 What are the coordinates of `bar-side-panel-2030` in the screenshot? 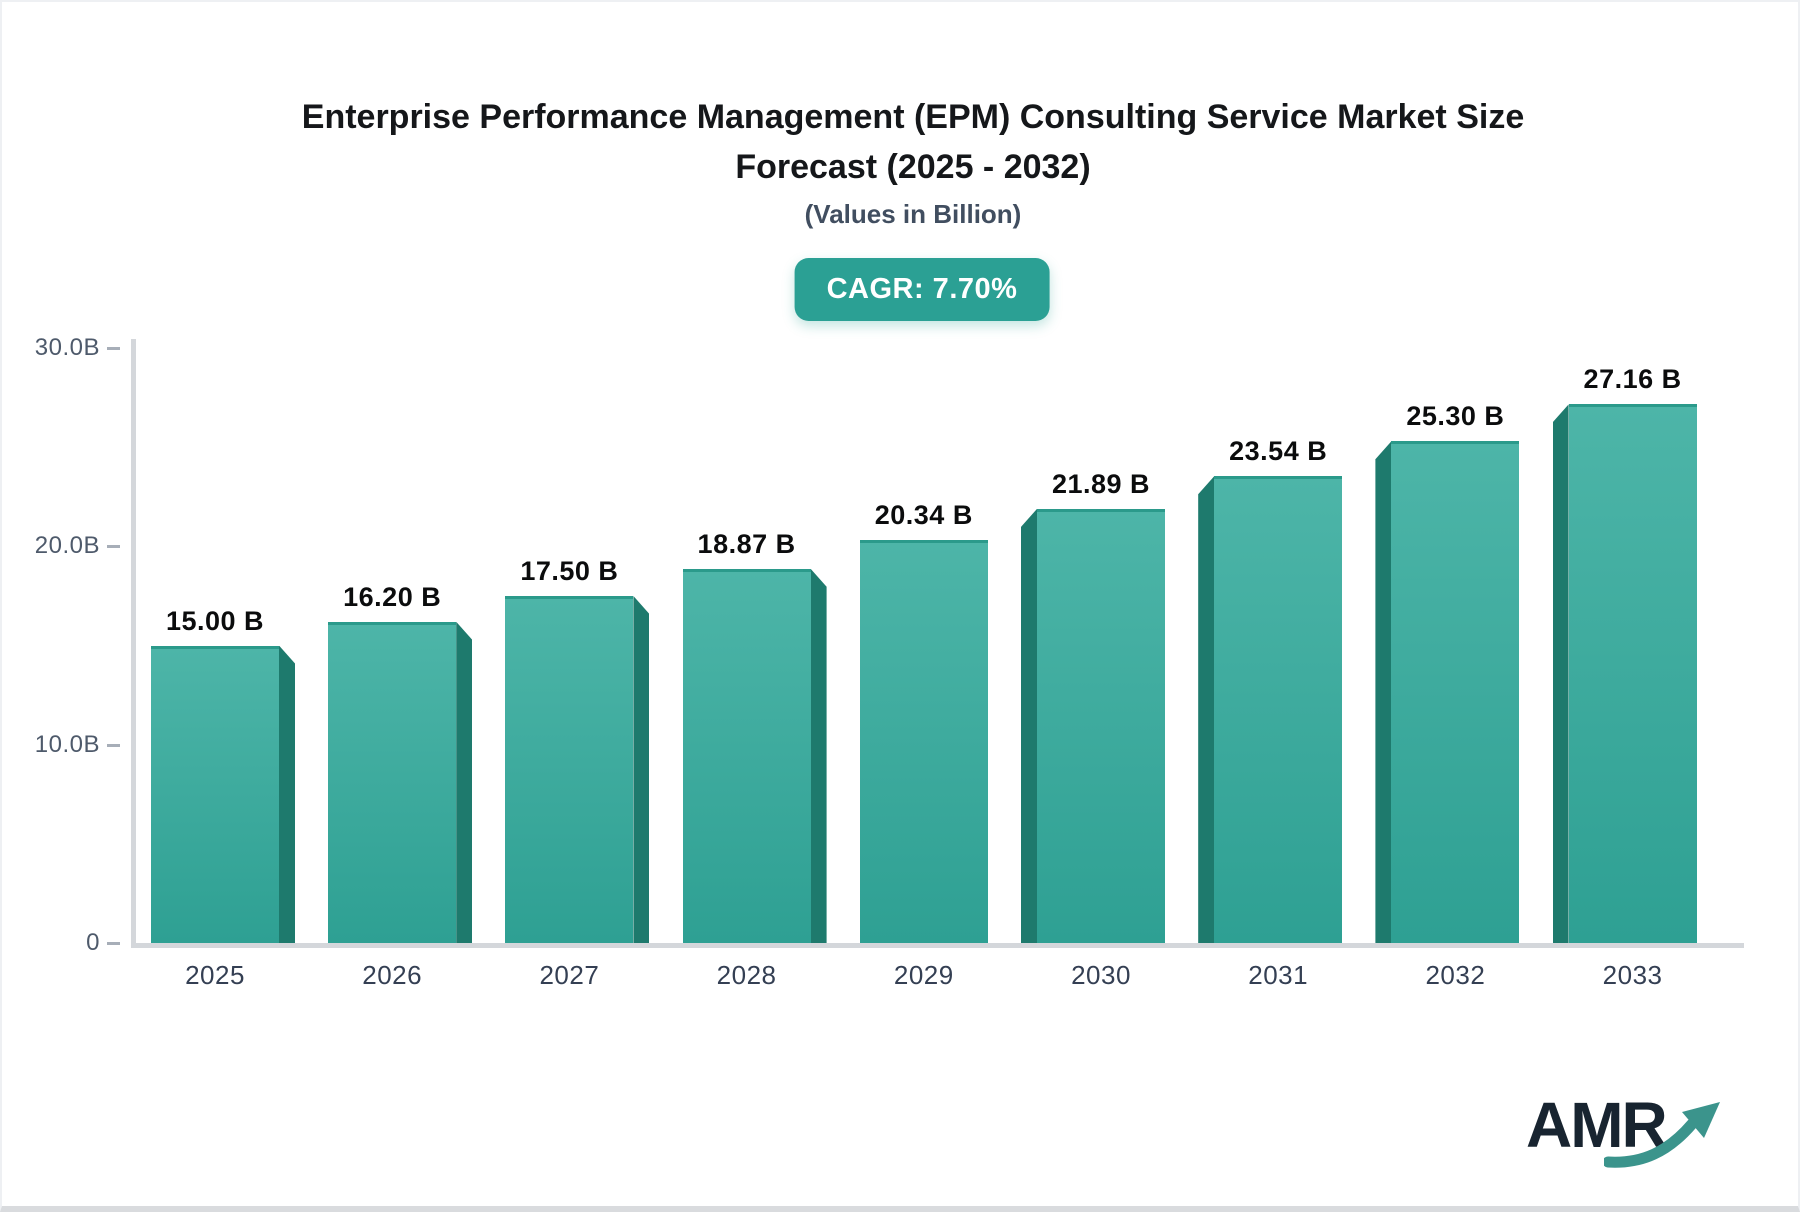 It's located at (1029, 725).